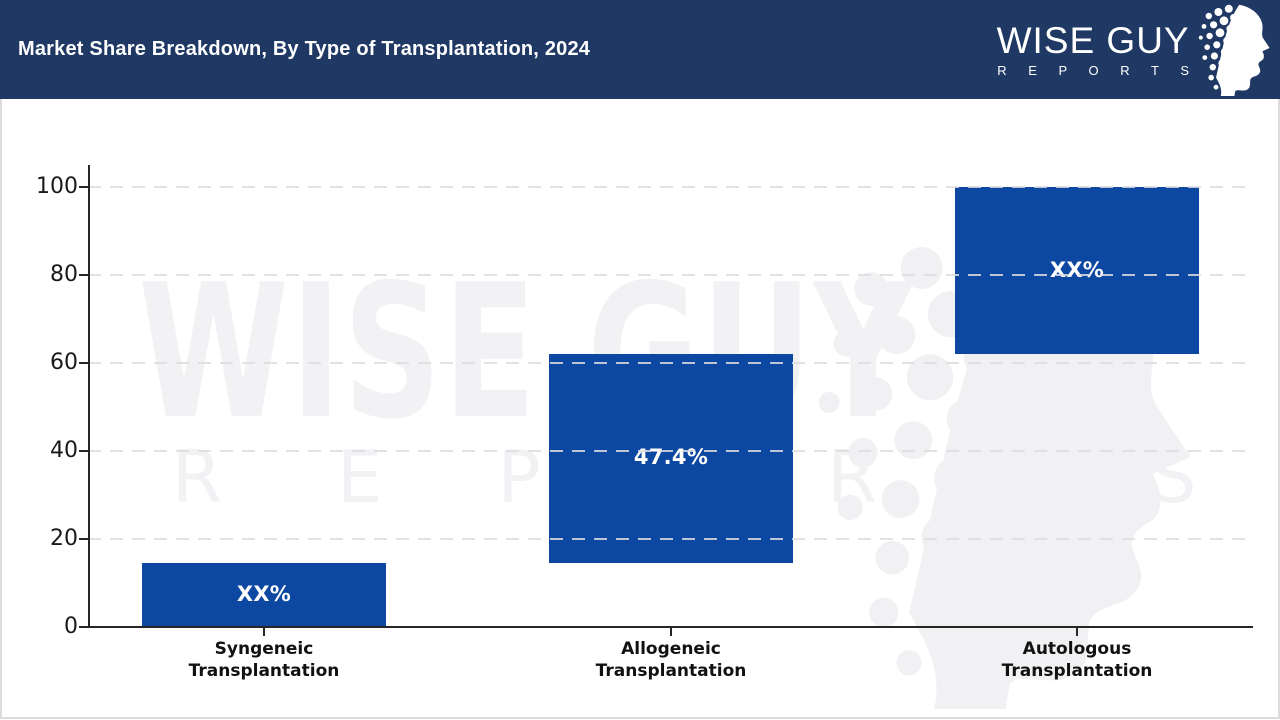  I want to click on y-tick-label: 40, so click(64, 450).